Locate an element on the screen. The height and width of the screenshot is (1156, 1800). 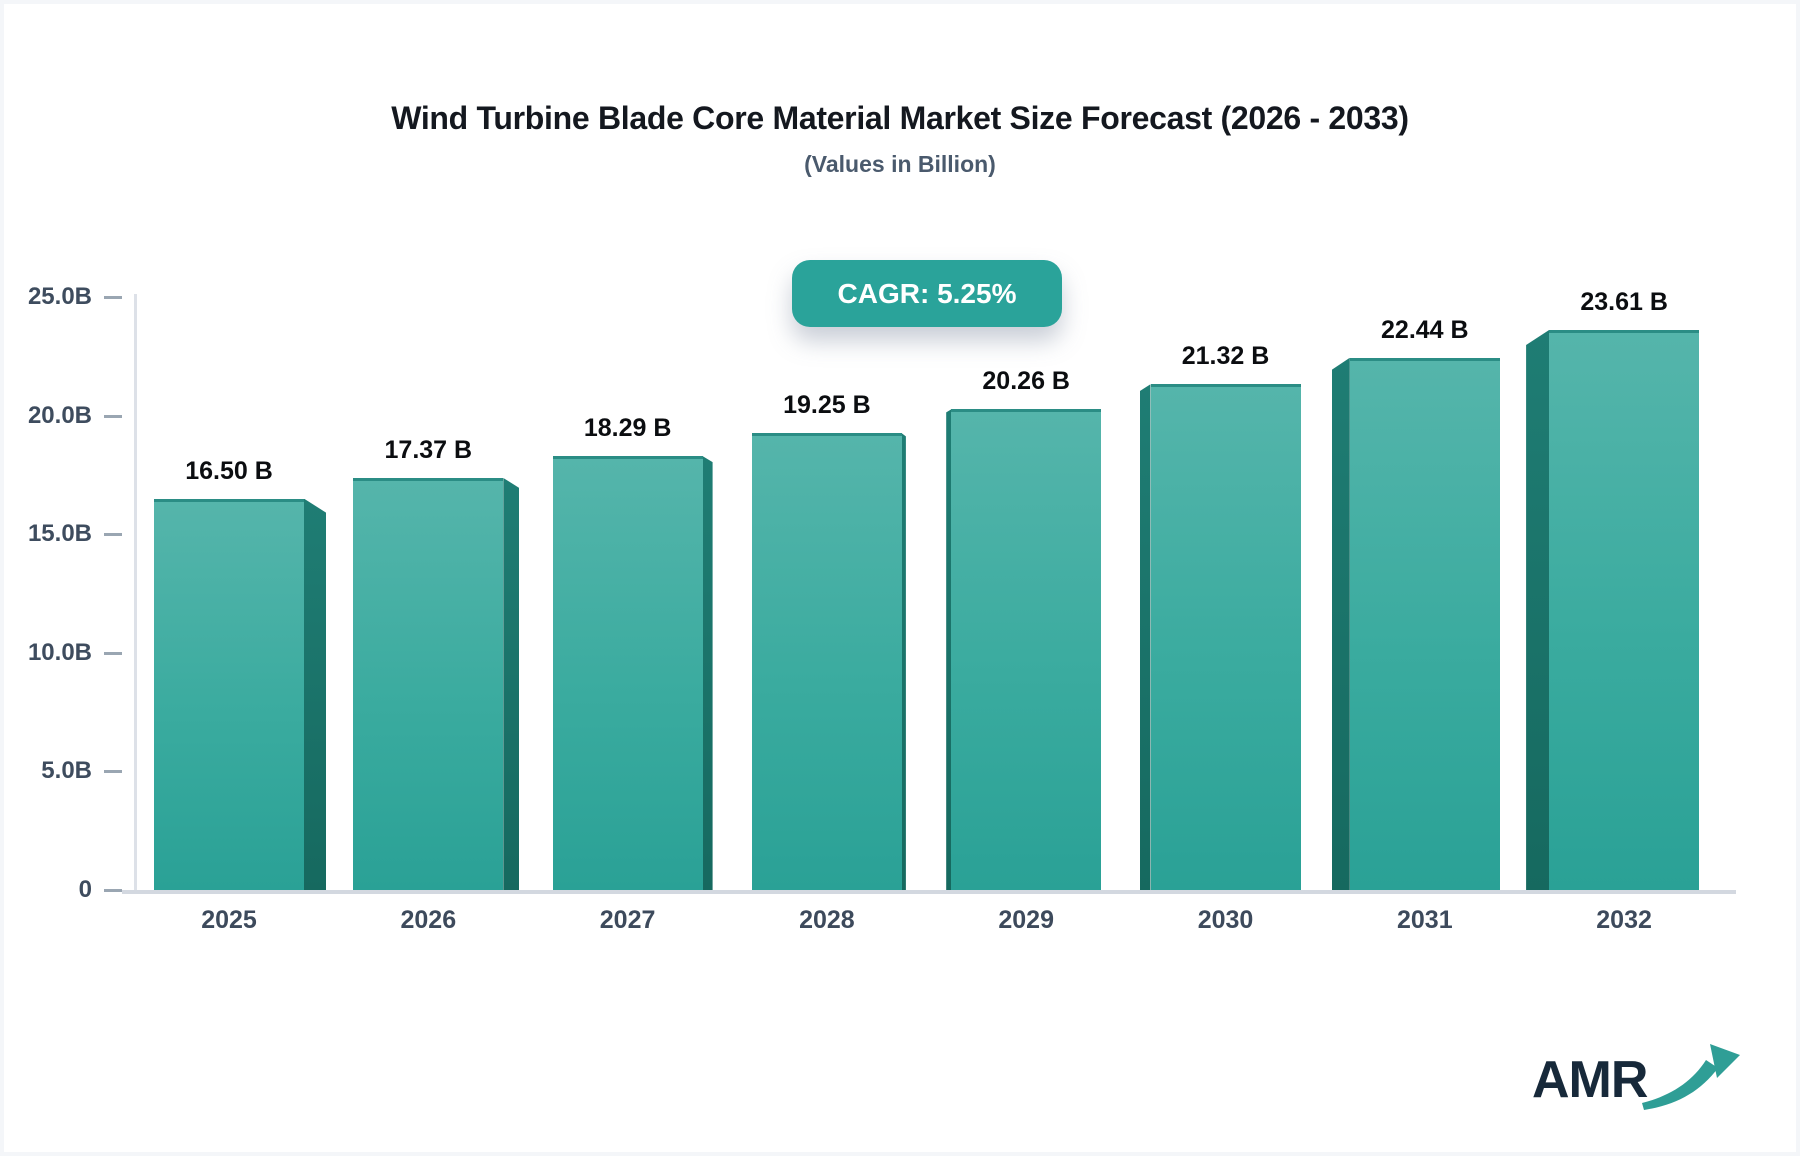
y-axis-tick-label: 0 is located at coordinates (85, 889).